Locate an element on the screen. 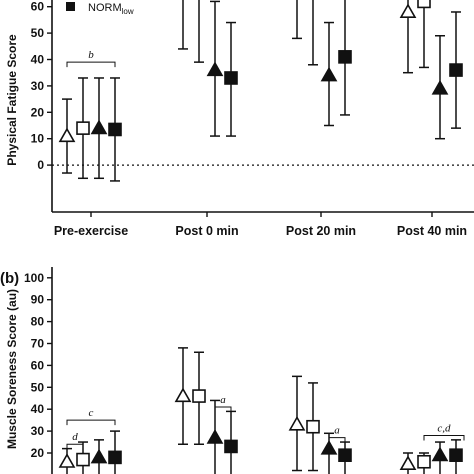 This screenshot has height=474, width=474. legend-marker is located at coordinates (70, 6).